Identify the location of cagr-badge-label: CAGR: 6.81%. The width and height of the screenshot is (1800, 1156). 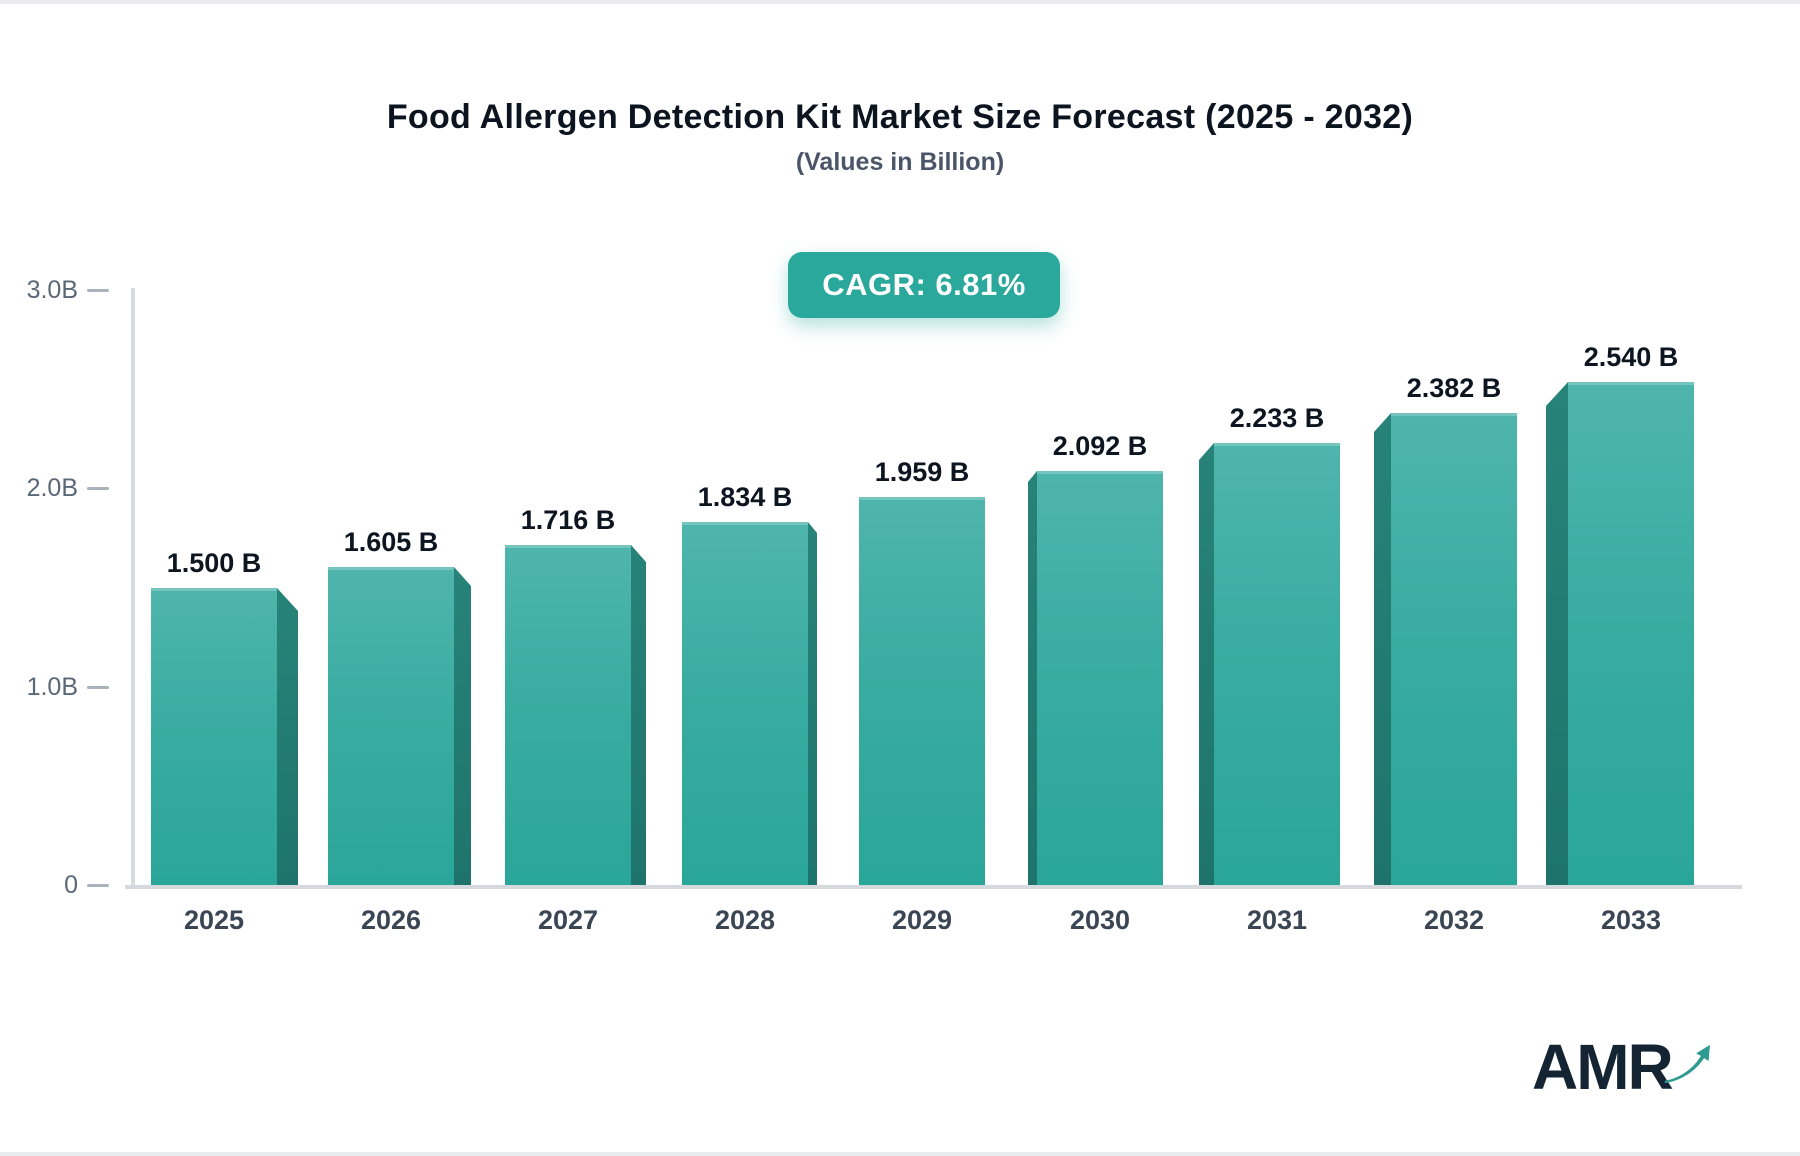
(924, 284).